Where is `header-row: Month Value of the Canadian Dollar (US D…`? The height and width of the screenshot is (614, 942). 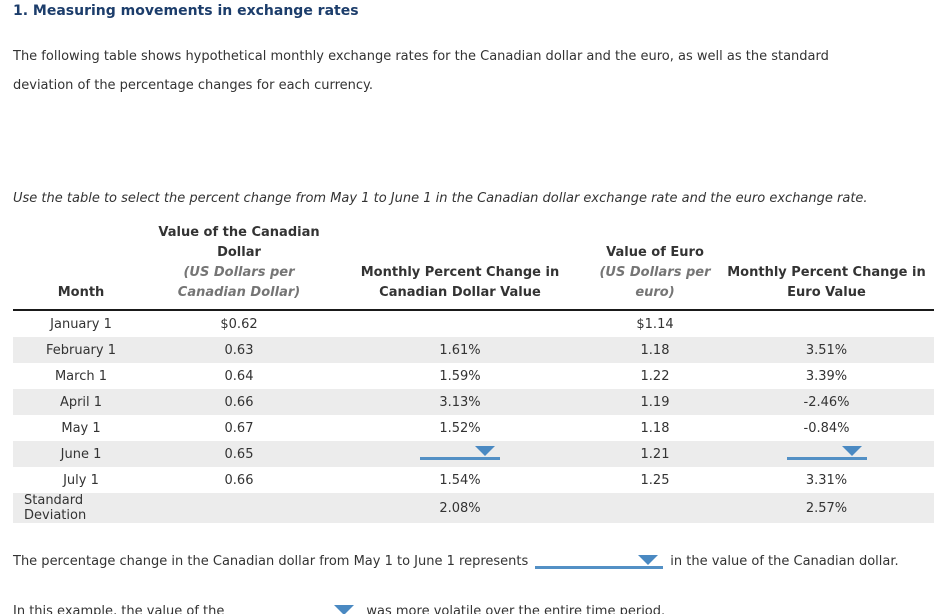
header-row: Month Value of the Canadian Dollar (US D… is located at coordinates (473, 266).